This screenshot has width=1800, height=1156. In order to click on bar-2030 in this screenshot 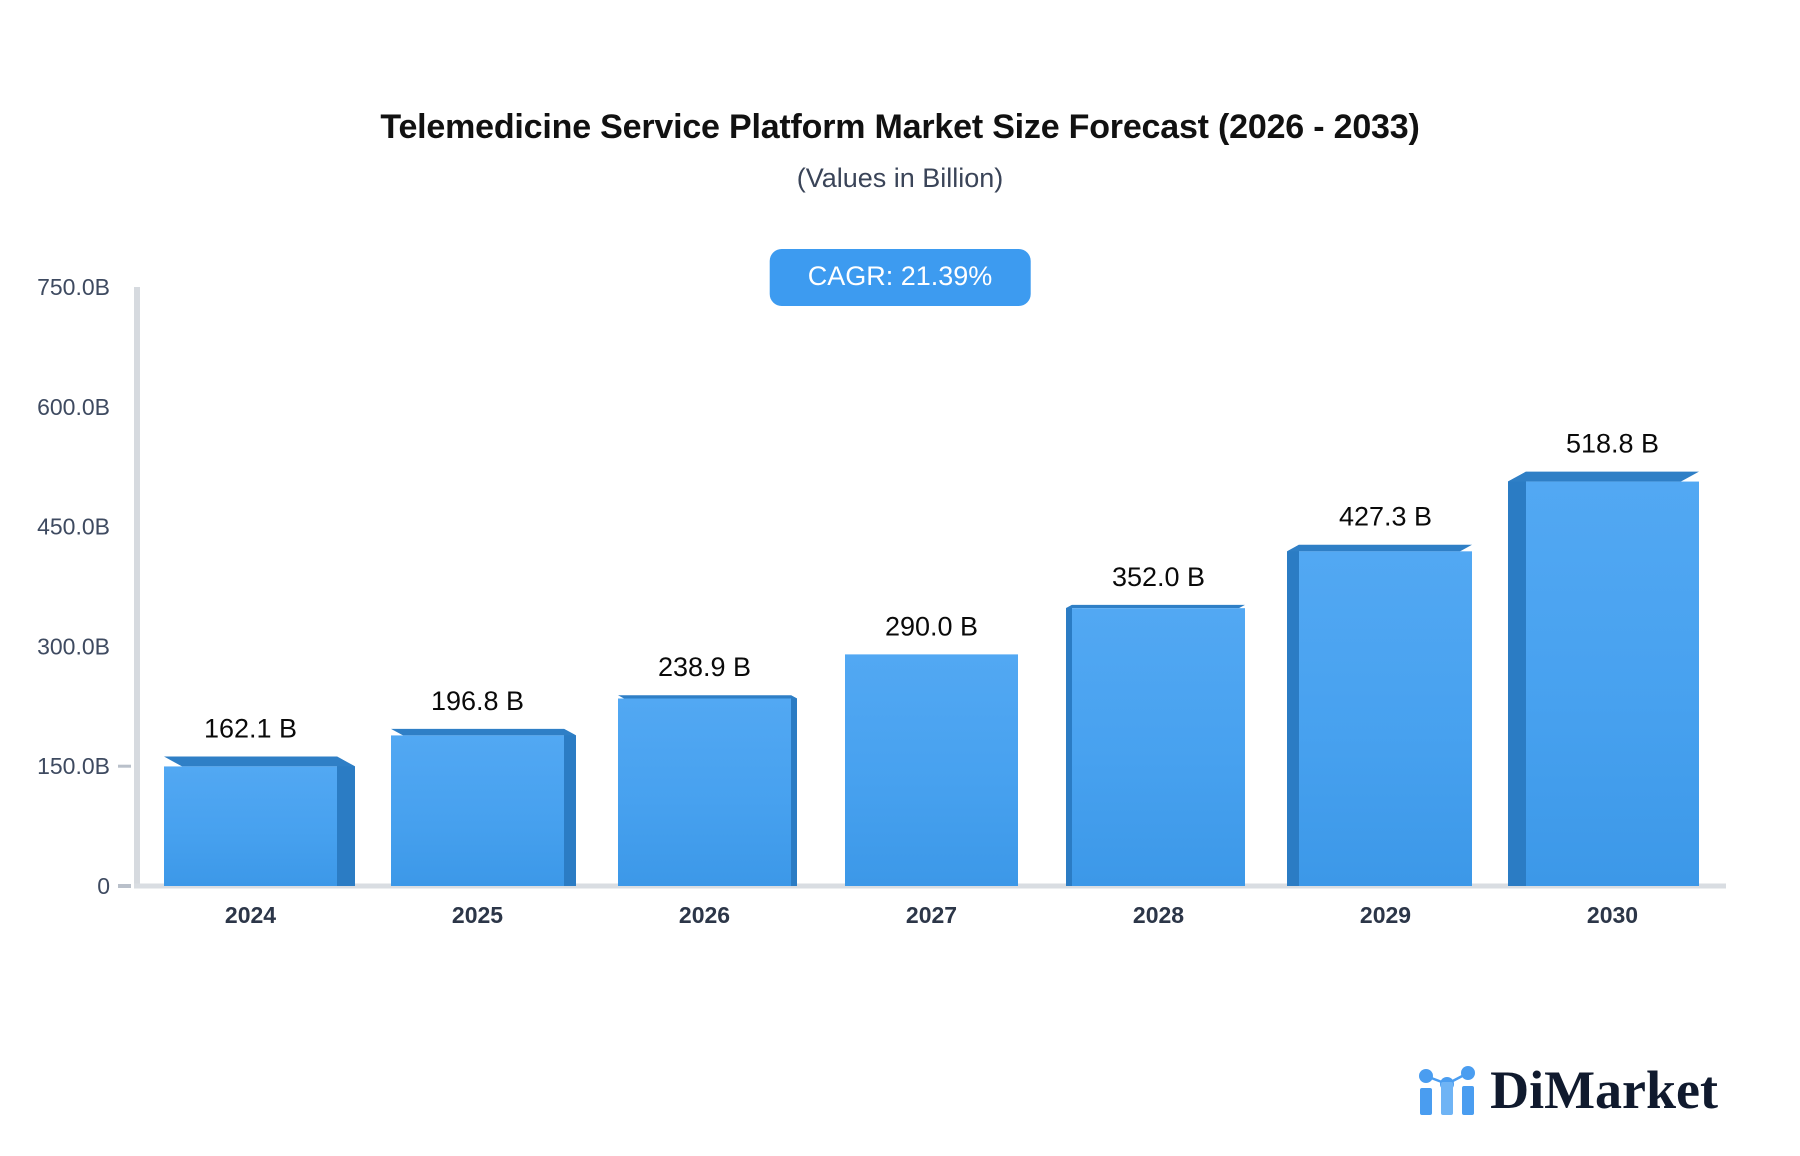, I will do `click(1603, 678)`.